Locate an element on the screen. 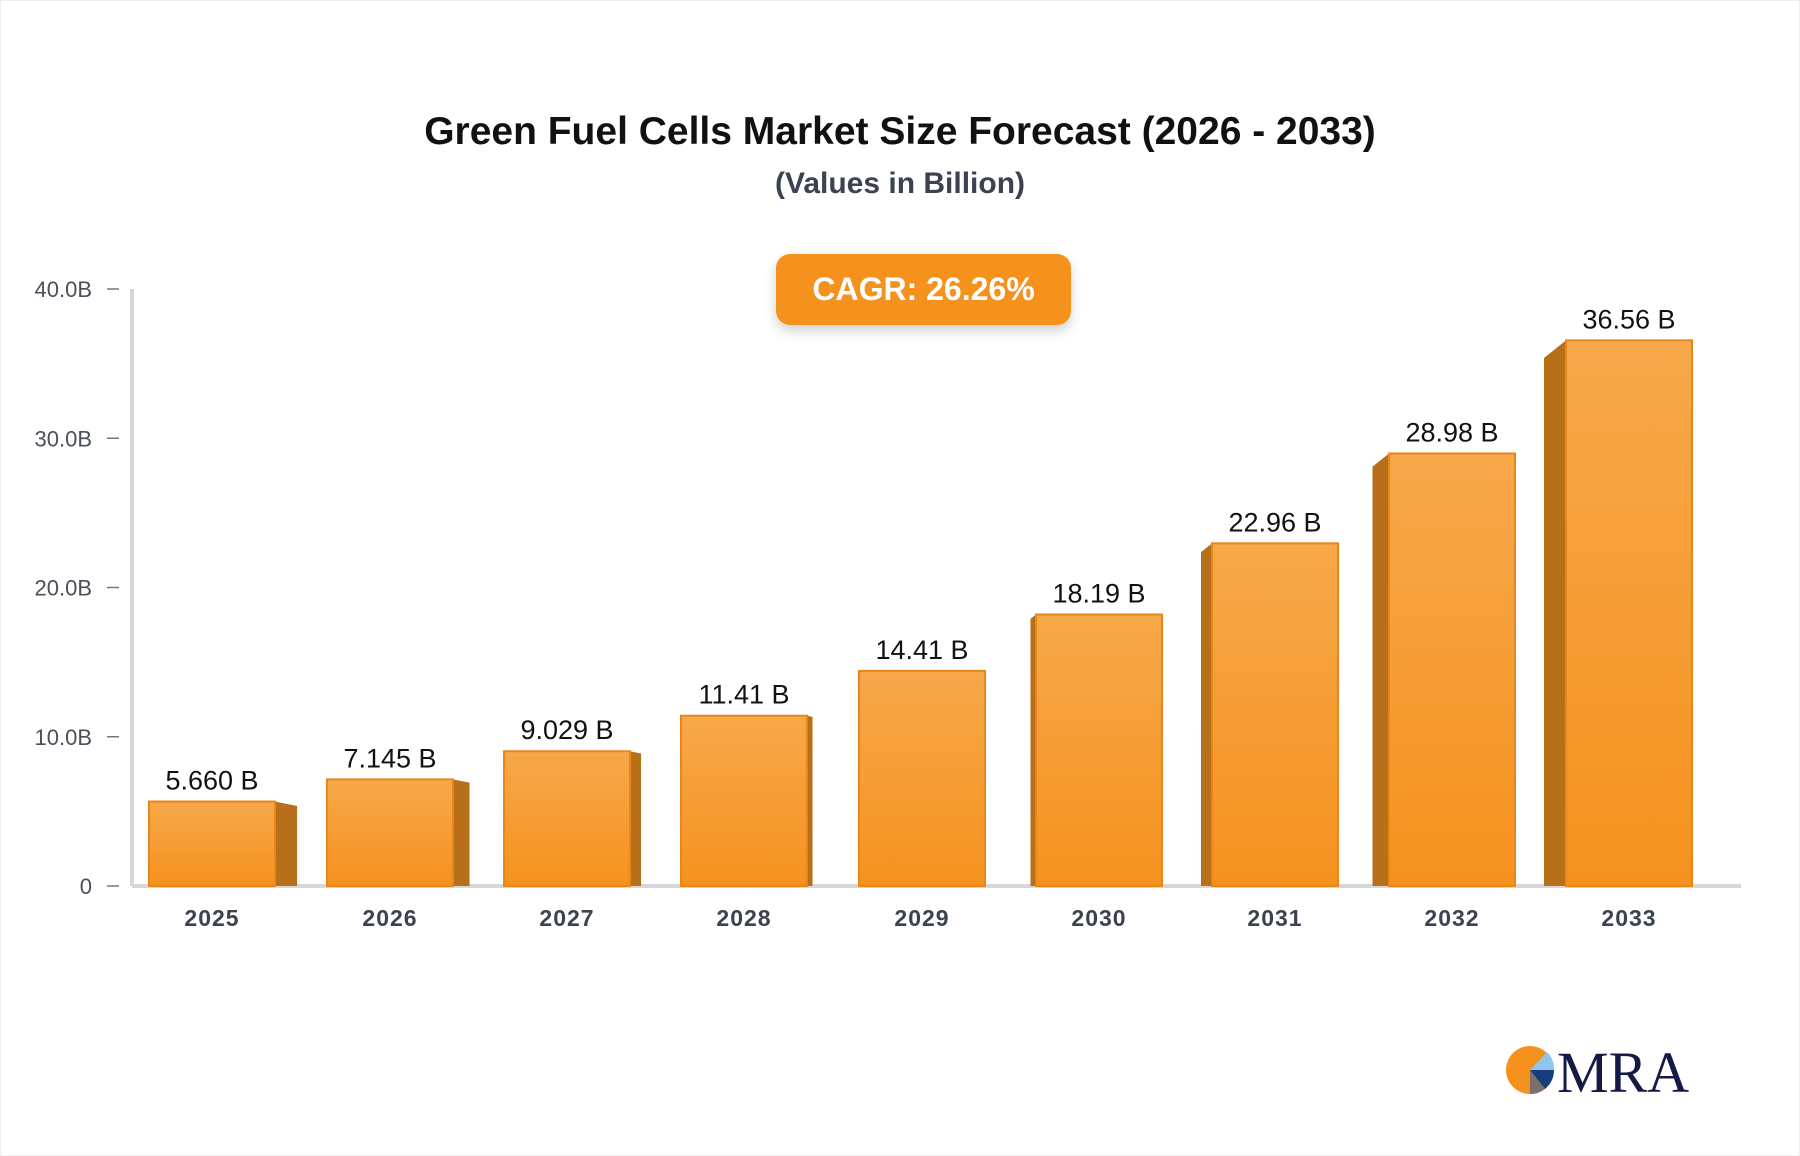 Image resolution: width=1800 pixels, height=1156 pixels. bar-2031 is located at coordinates (1275, 715).